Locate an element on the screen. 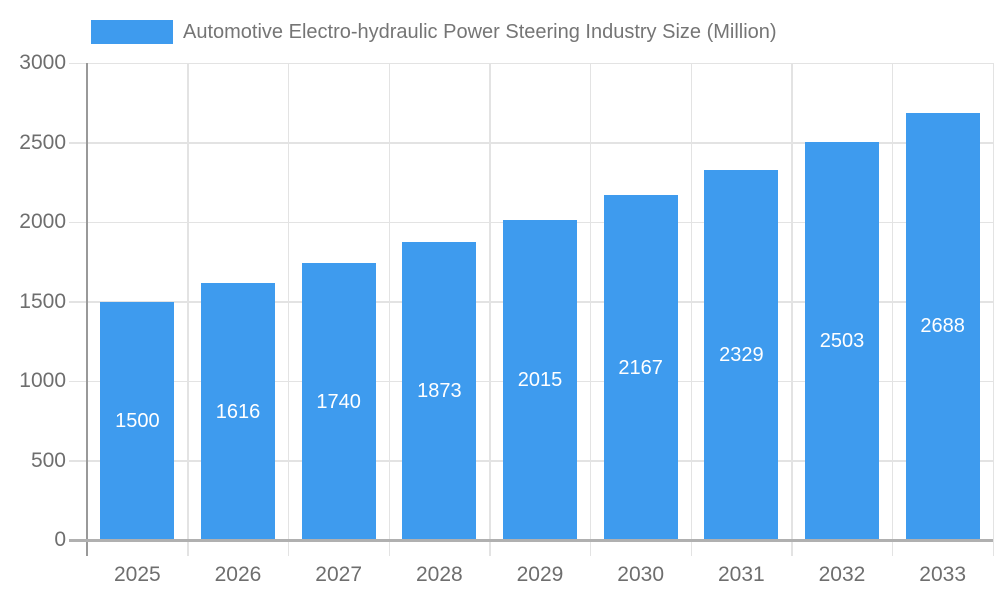 The image size is (1000, 600). bar-value-label: 2015 is located at coordinates (540, 379).